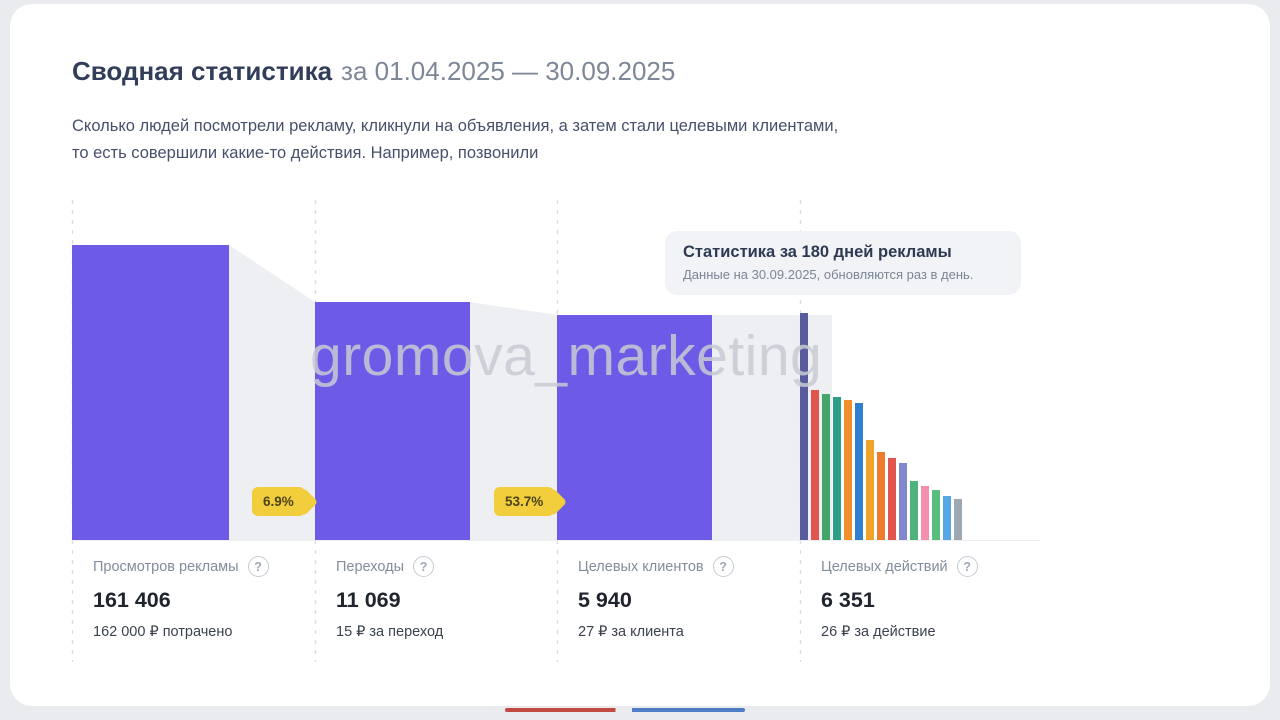 The width and height of the screenshot is (1280, 720). Describe the element at coordinates (605, 600) in the screenshot. I see `stat-value: 5 940` at that location.